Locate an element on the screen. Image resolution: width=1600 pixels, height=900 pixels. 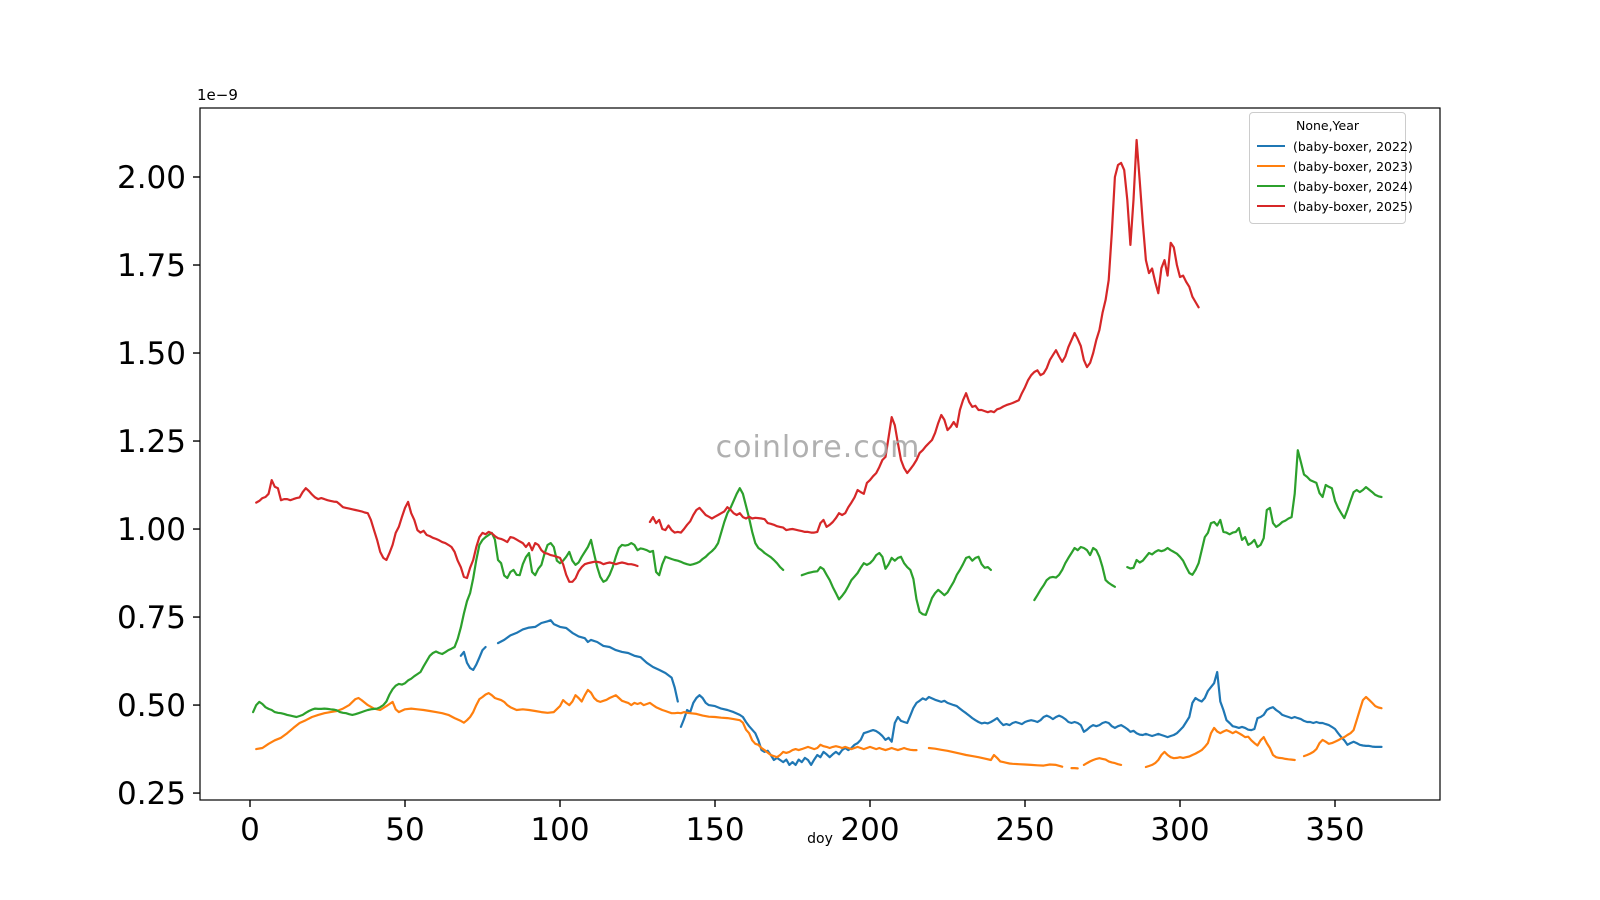
y-tick-label: 1.75 is located at coordinates (151, 266).